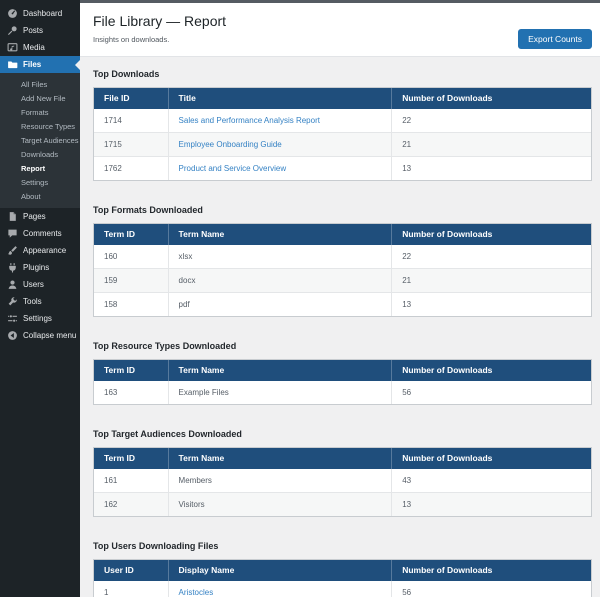  Describe the element at coordinates (33, 168) in the screenshot. I see `submenu-item-report: Report` at that location.